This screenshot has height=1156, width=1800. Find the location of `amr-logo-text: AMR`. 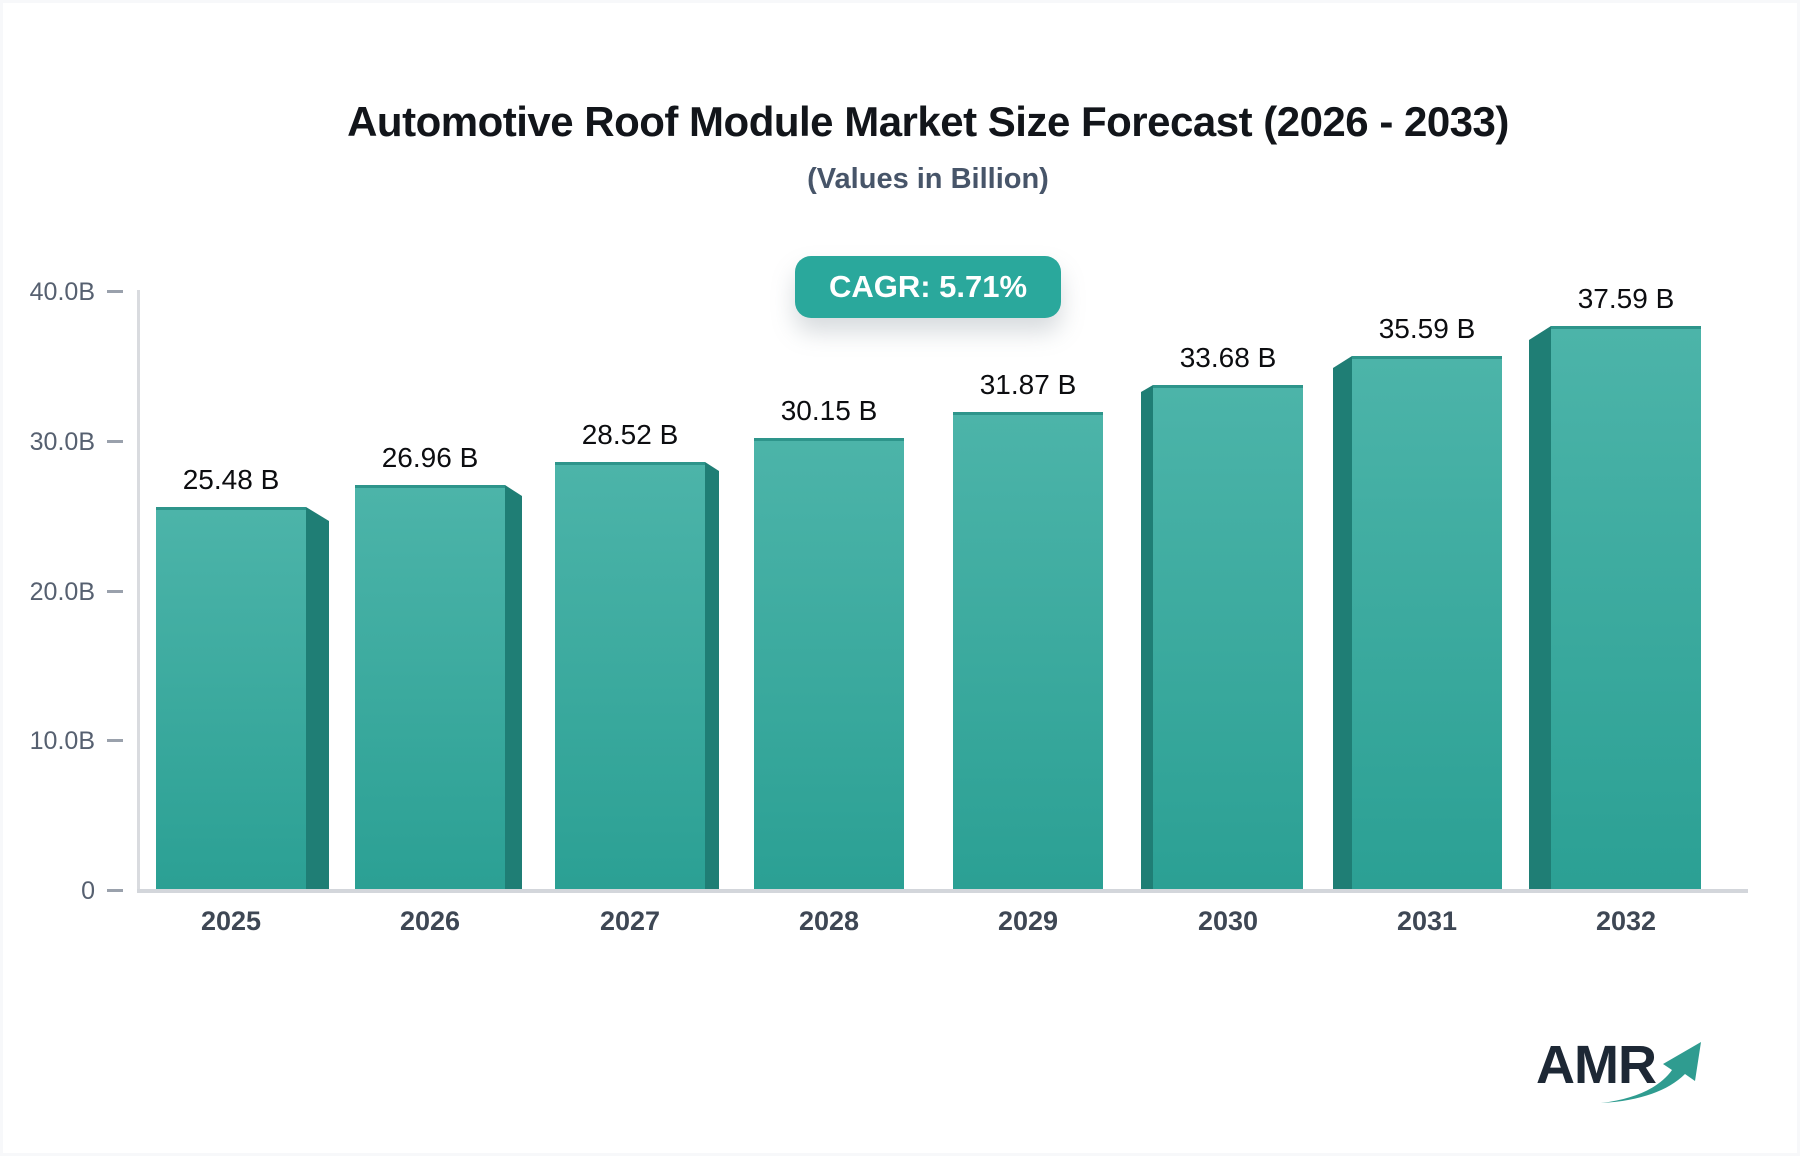

amr-logo-text: AMR is located at coordinates (1596, 1065).